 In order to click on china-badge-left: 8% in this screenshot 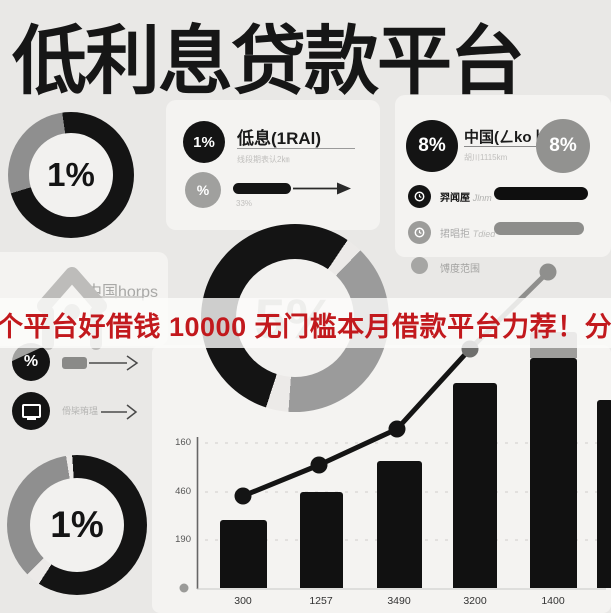, I will do `click(432, 146)`.